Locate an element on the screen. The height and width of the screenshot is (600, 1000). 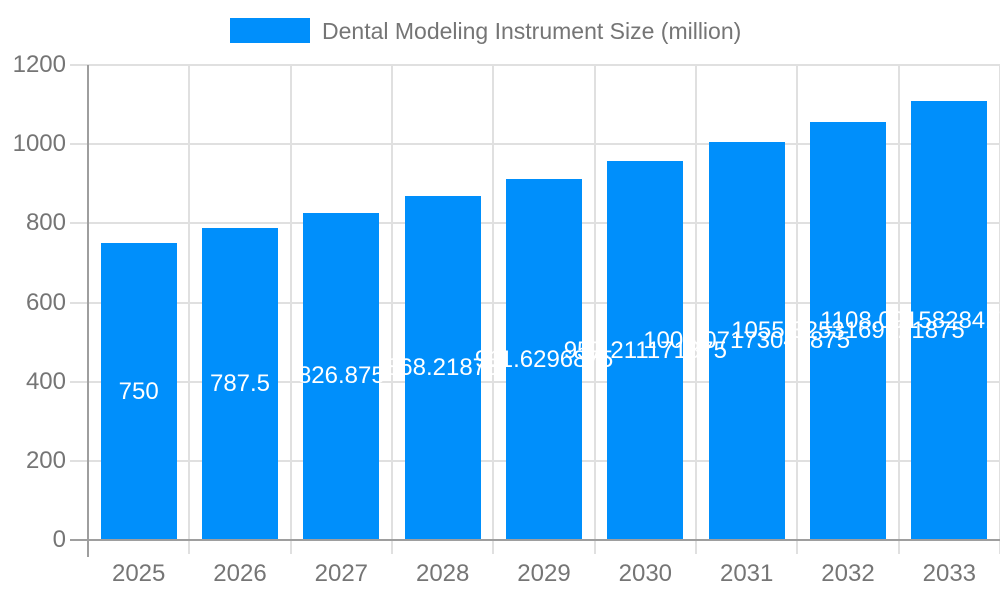
bar-value-label-2025: 750 is located at coordinates (138, 391).